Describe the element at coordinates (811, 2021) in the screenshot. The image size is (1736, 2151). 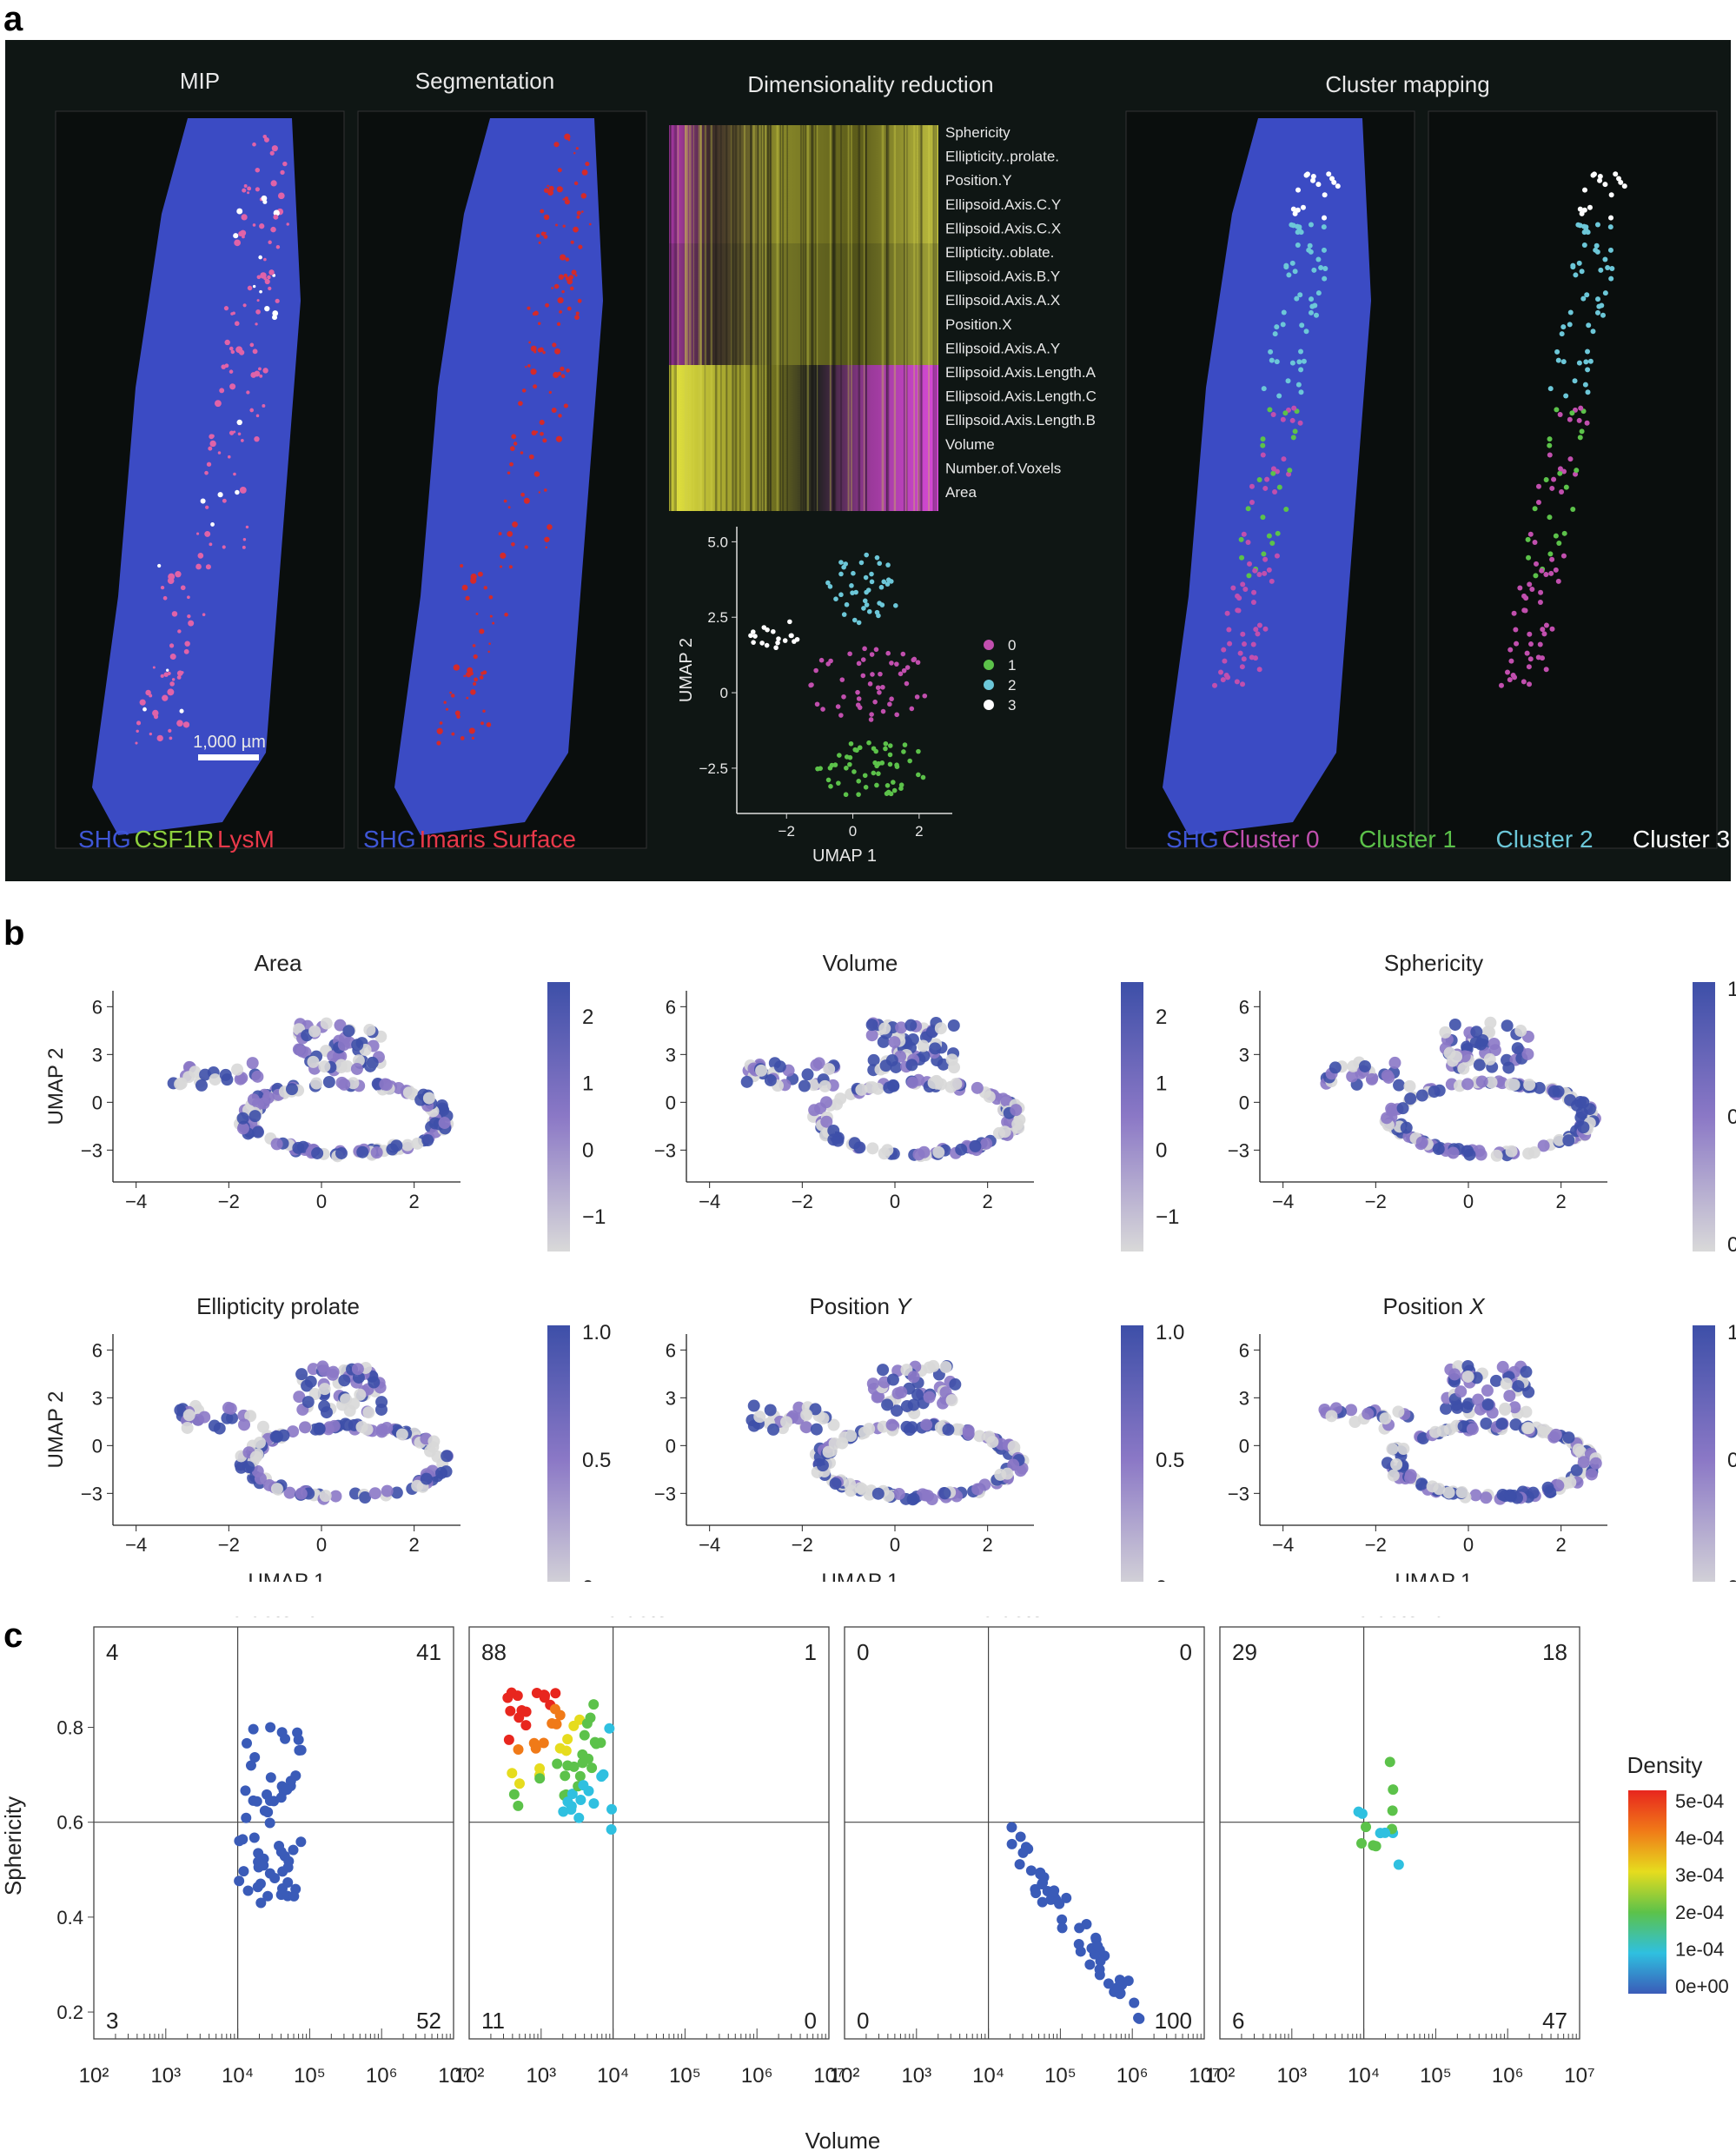
I see `count-bottom-right: 0` at that location.